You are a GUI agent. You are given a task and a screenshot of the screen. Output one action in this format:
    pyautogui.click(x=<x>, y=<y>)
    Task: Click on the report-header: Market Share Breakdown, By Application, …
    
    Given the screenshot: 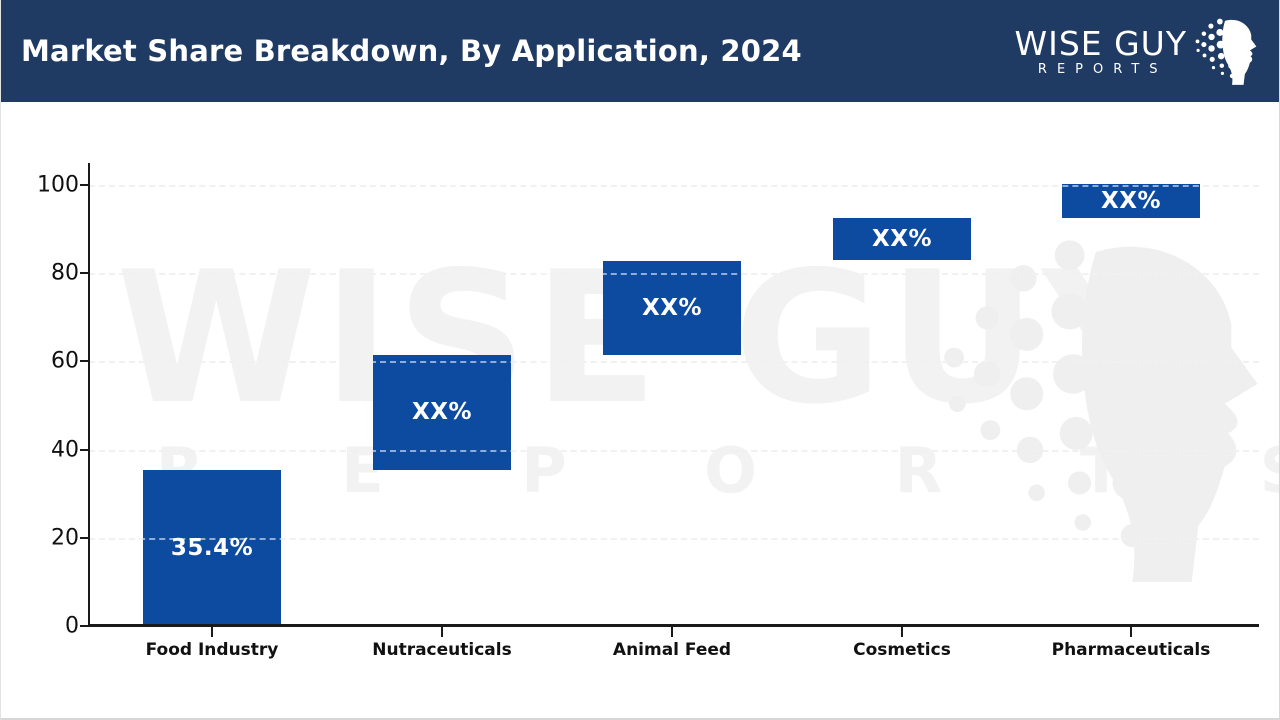 What is the action you would take?
    pyautogui.click(x=640, y=51)
    